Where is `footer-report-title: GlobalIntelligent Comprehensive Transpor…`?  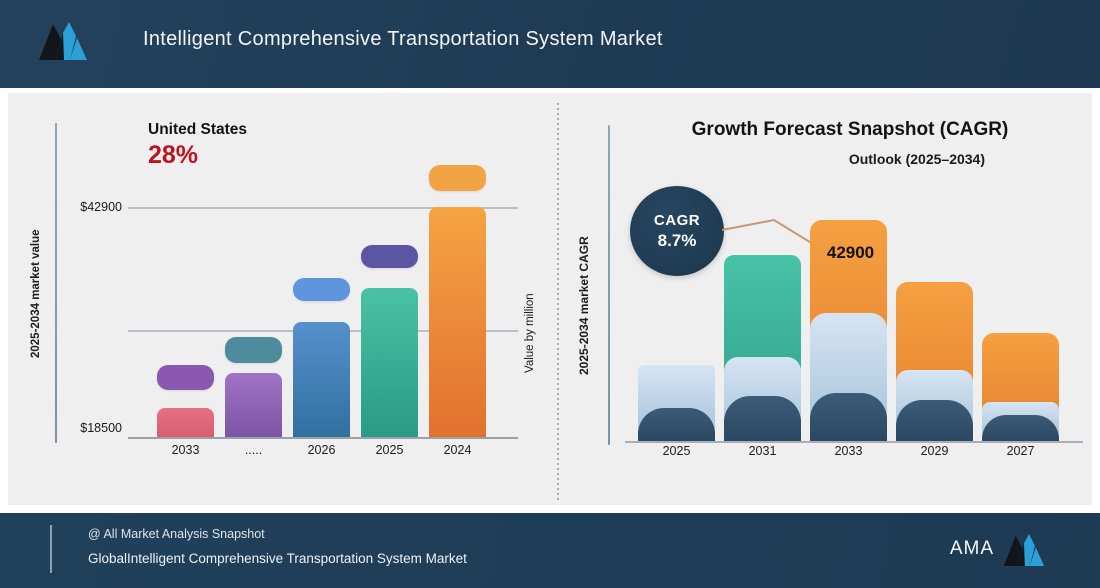
footer-report-title: GlobalIntelligent Comprehensive Transpor… is located at coordinates (277, 558).